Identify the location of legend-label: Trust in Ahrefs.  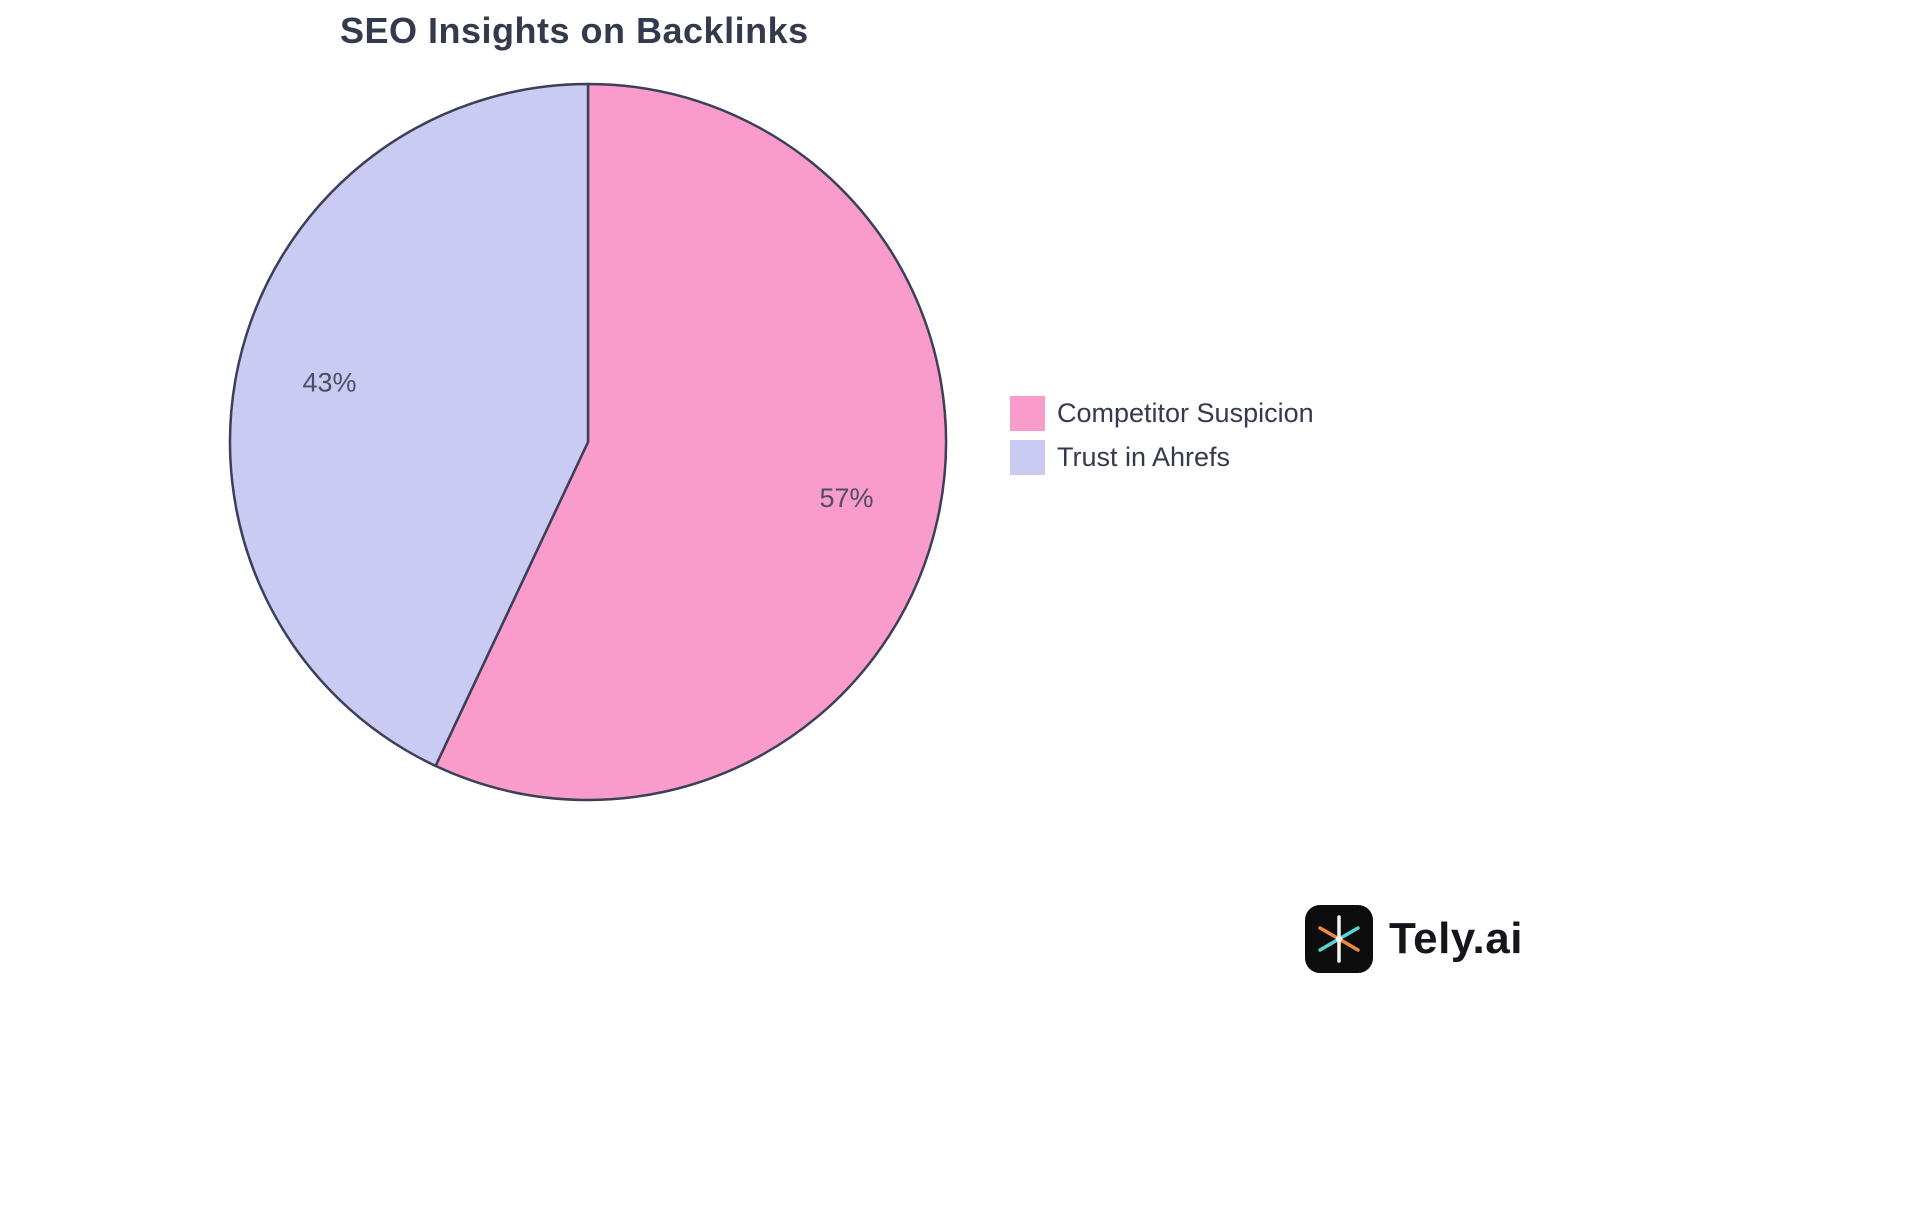
(1144, 457).